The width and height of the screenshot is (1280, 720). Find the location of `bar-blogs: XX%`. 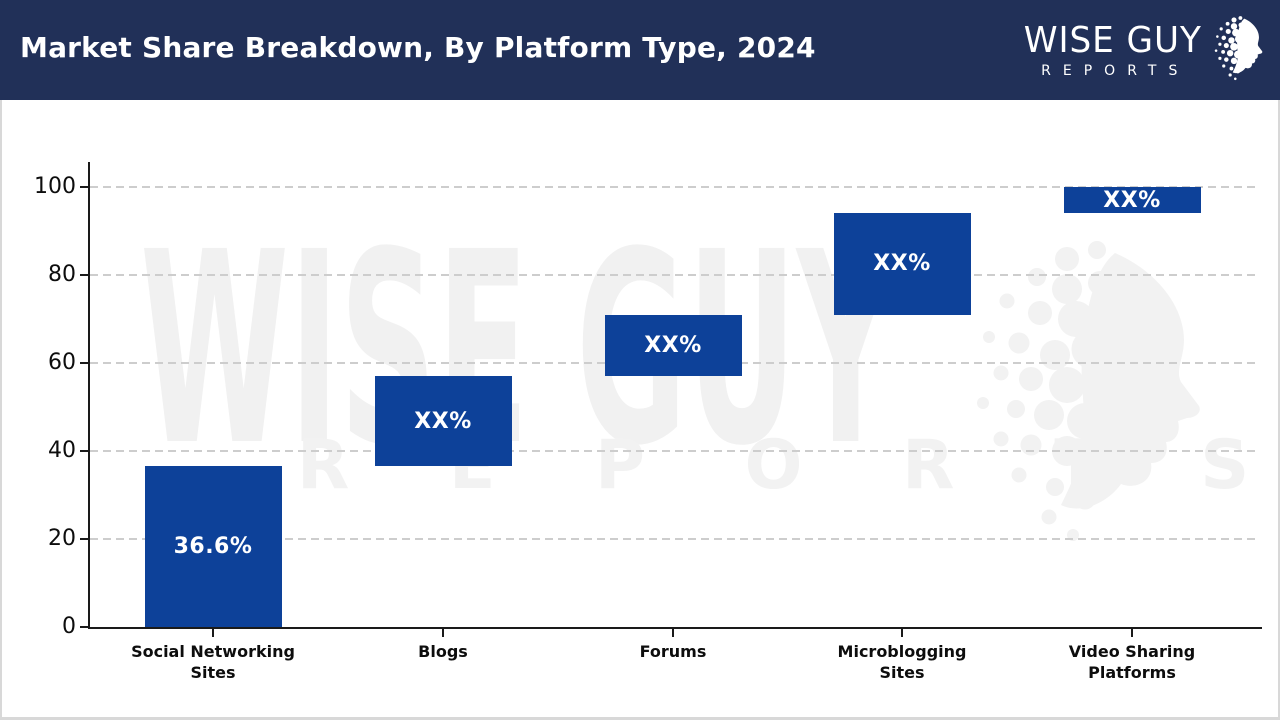

bar-blogs: XX% is located at coordinates (443, 421).